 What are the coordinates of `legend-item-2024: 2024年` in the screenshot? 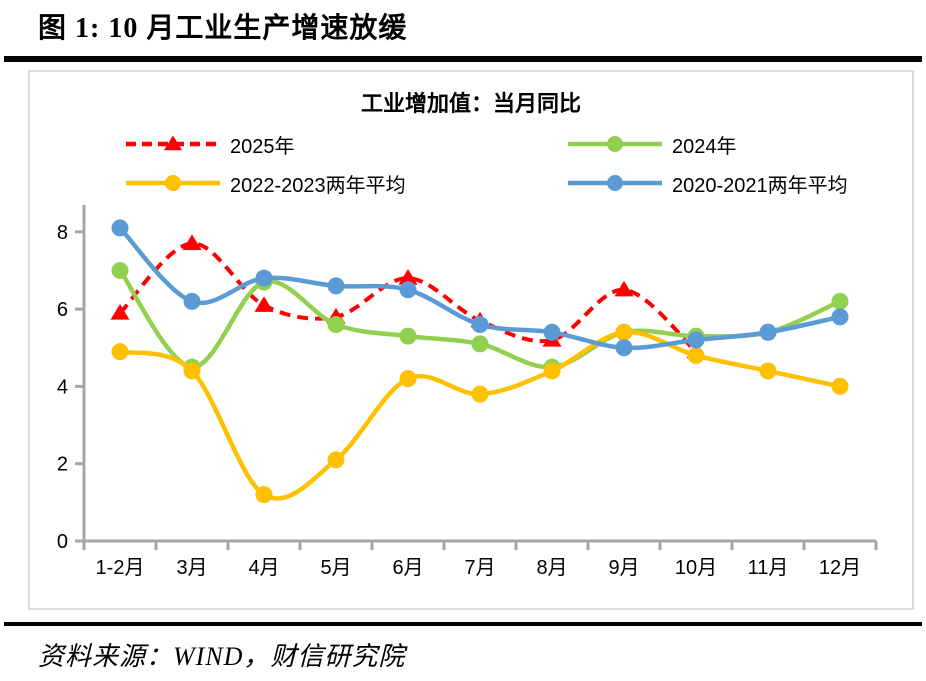 It's located at (652, 145).